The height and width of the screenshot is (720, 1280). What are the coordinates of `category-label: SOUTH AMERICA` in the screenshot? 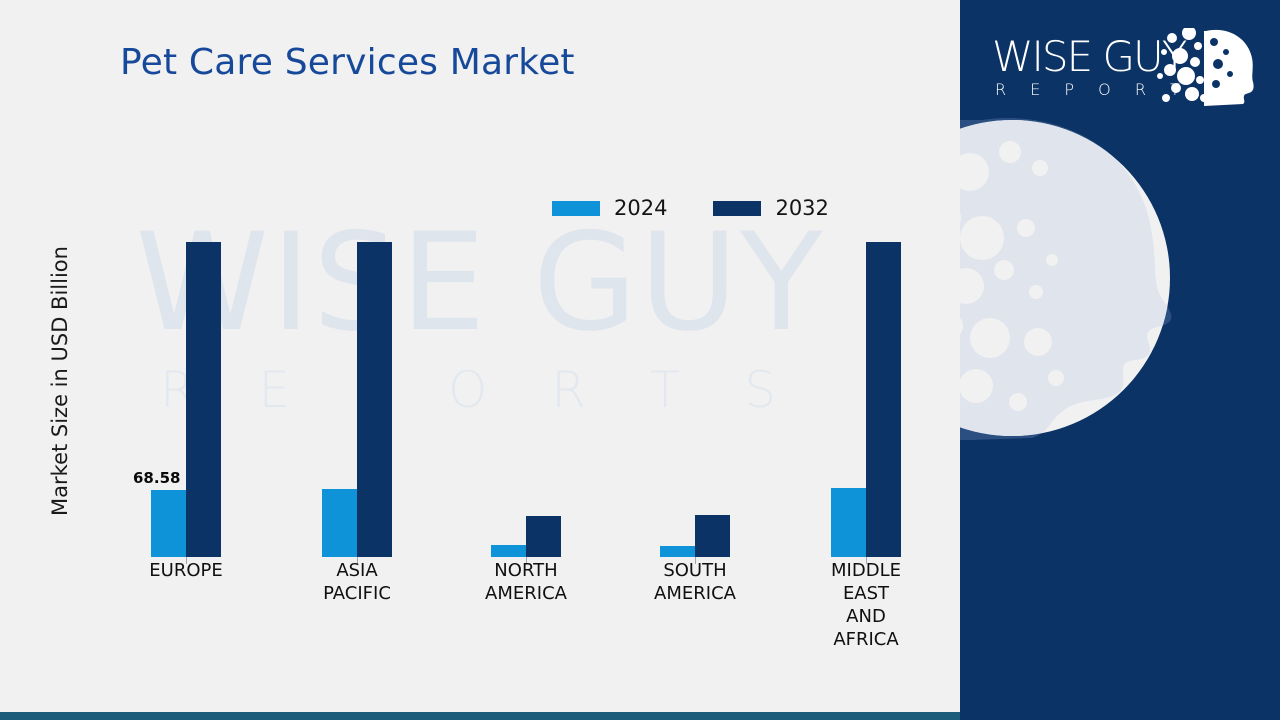 It's located at (695, 582).